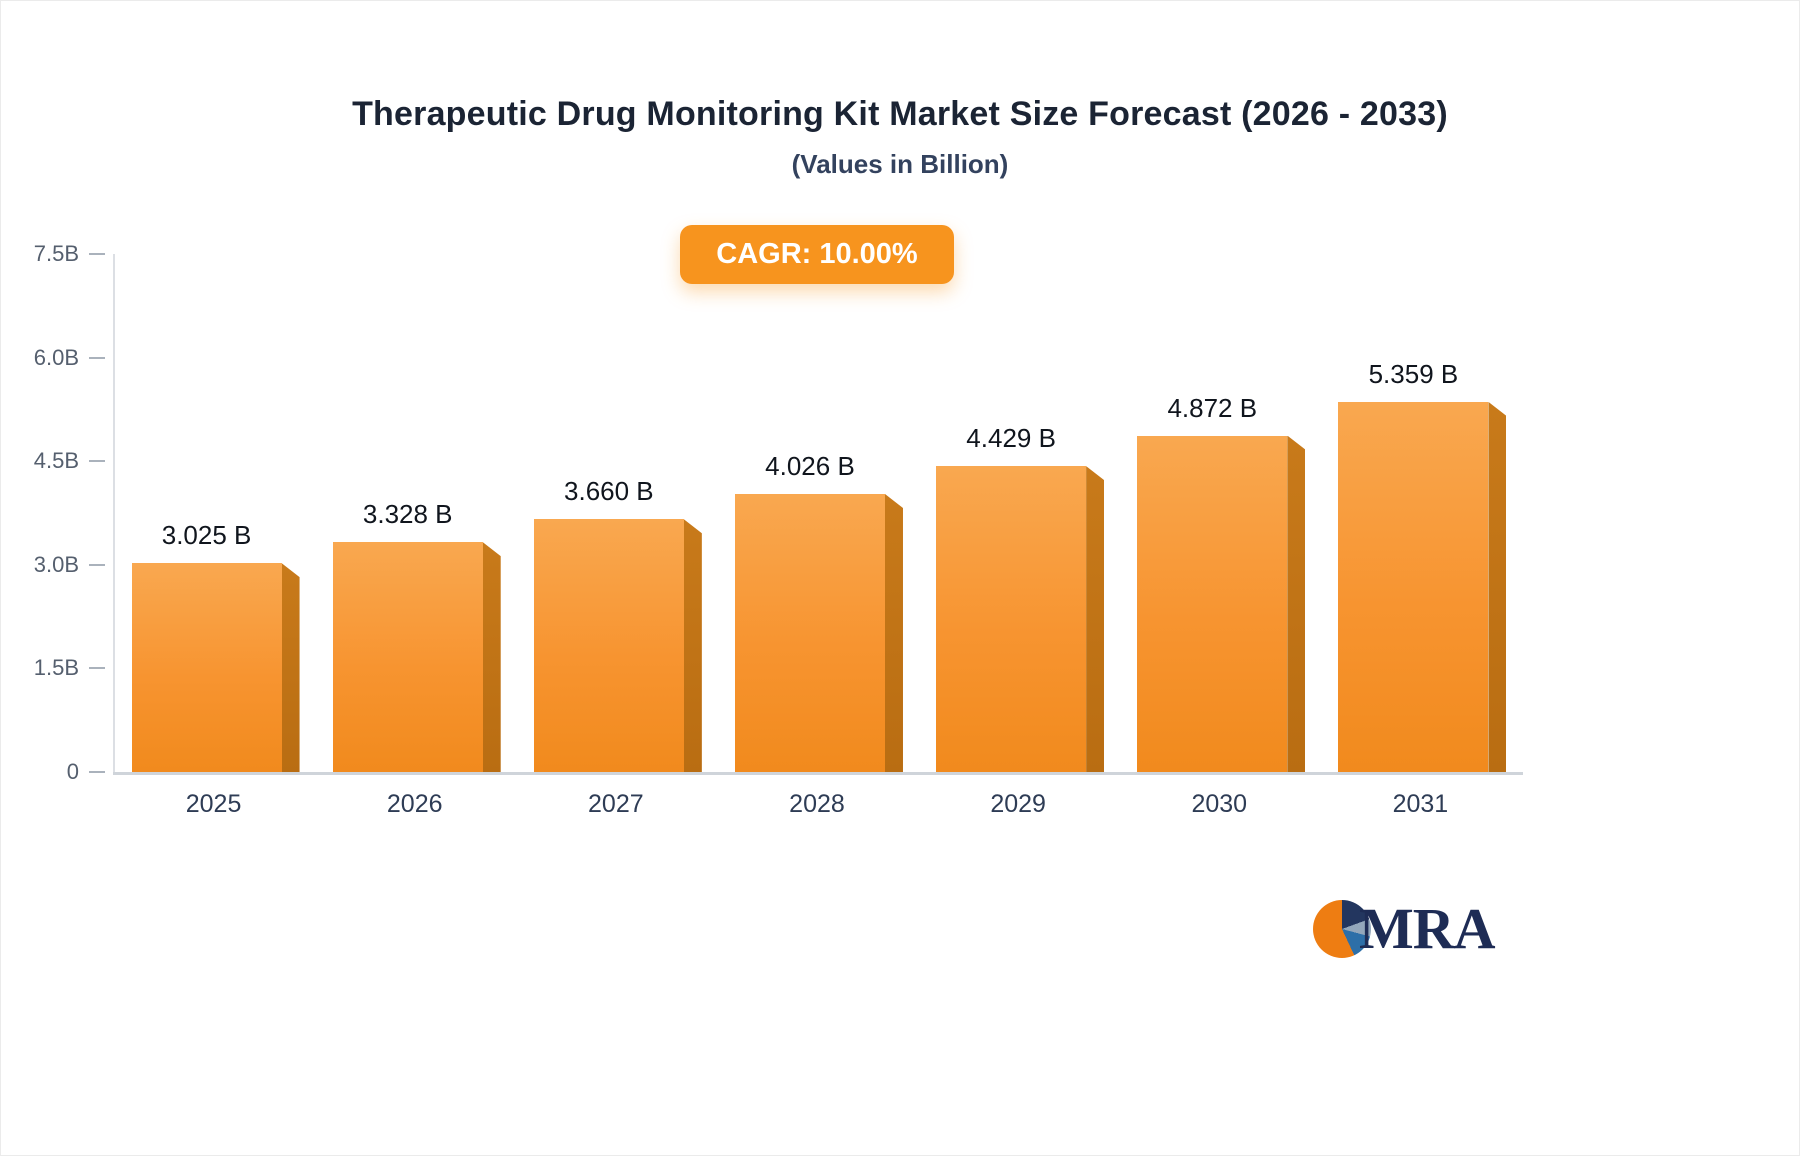 The width and height of the screenshot is (1800, 1156). I want to click on x-axis-label-2029: 2029, so click(1018, 804).